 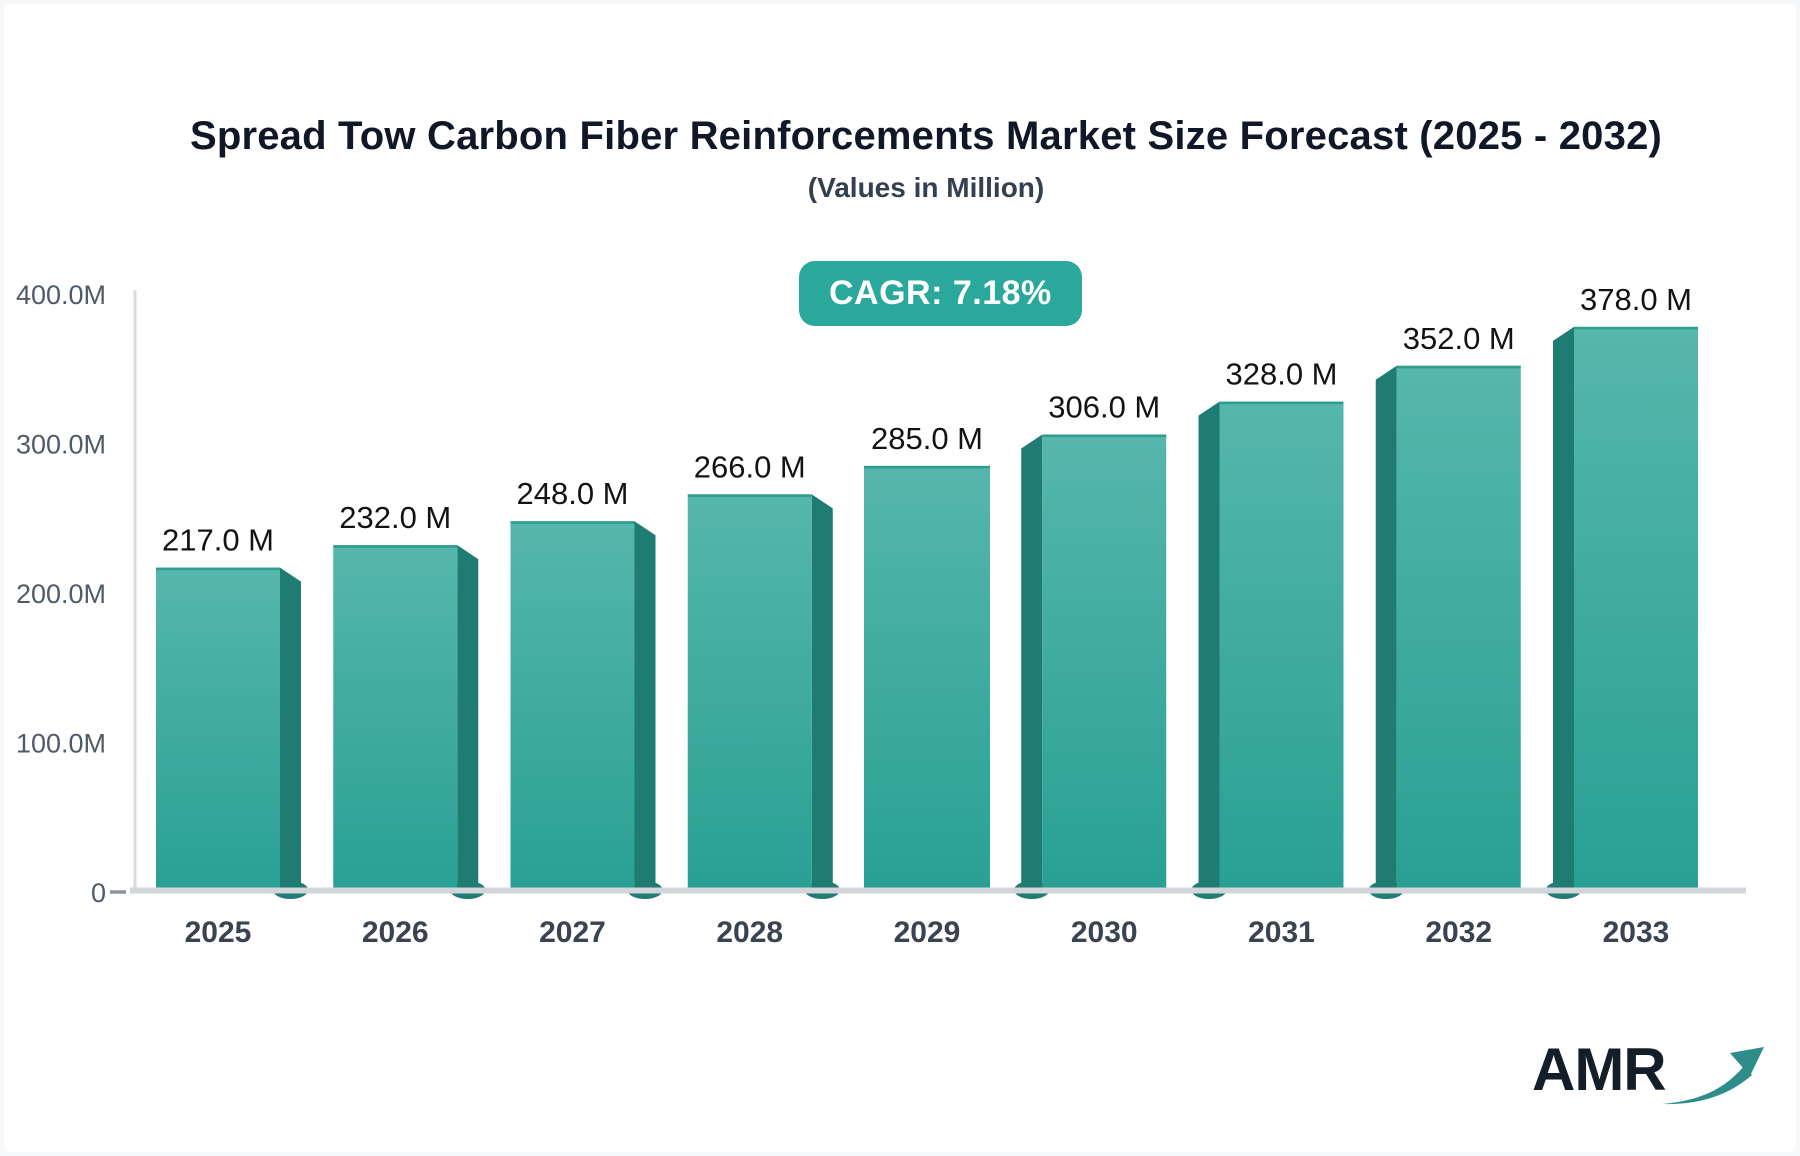 I want to click on cagr-badge-label: CAGR: 7.18%, so click(x=940, y=293).